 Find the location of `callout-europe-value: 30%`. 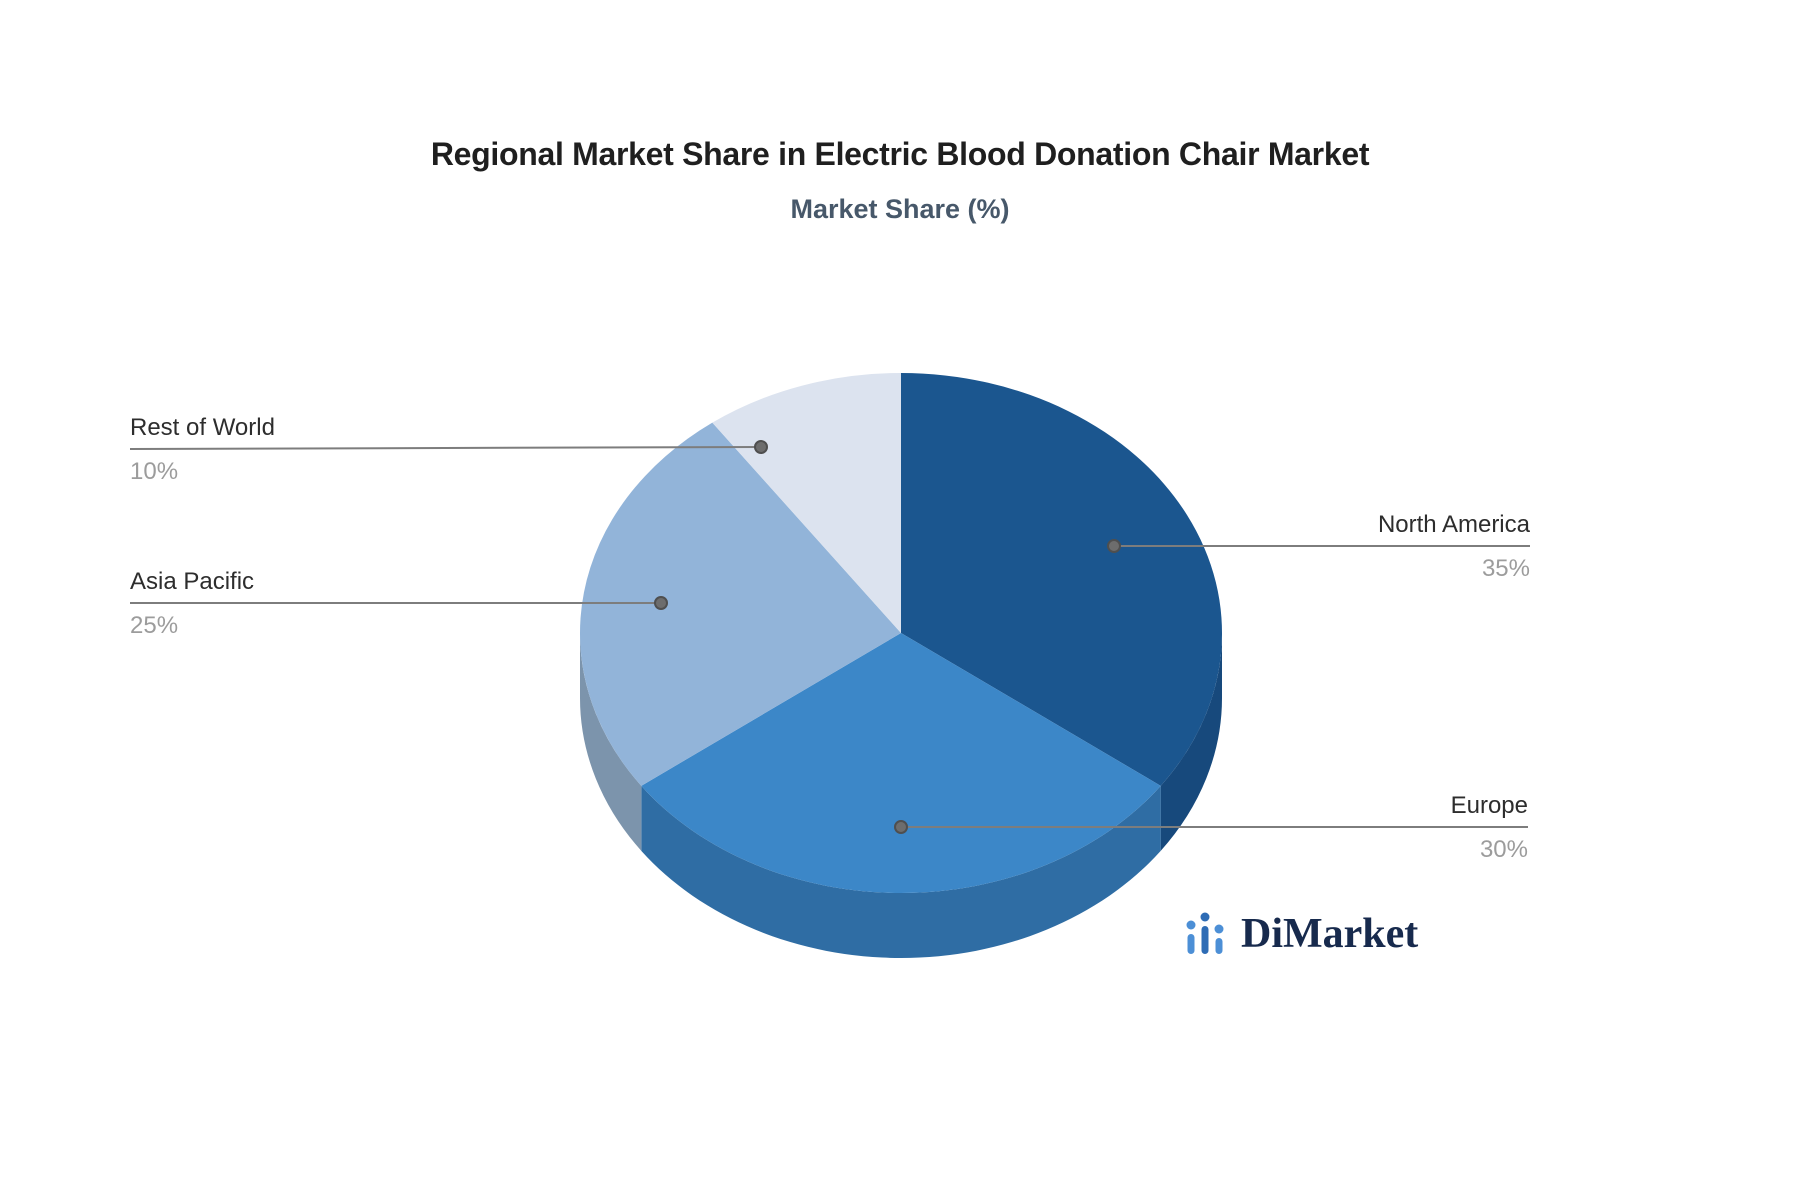

callout-europe-value: 30% is located at coordinates (1503, 849).